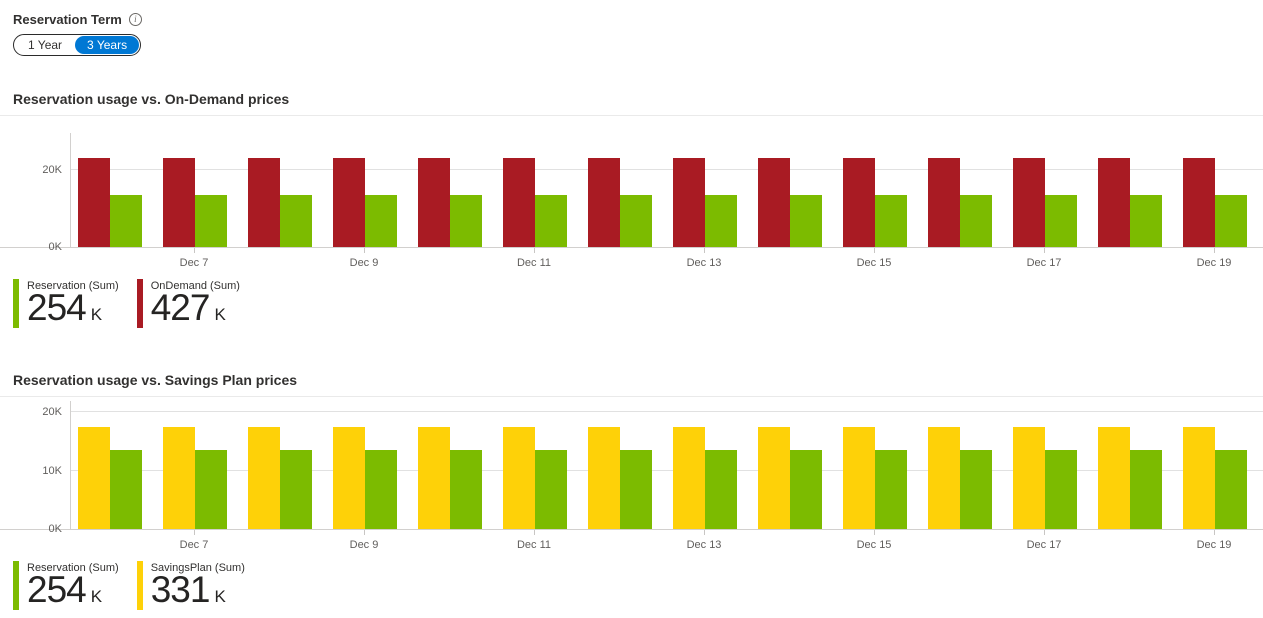  What do you see at coordinates (1044, 263) in the screenshot?
I see `x-axis-label: Dec 17` at bounding box center [1044, 263].